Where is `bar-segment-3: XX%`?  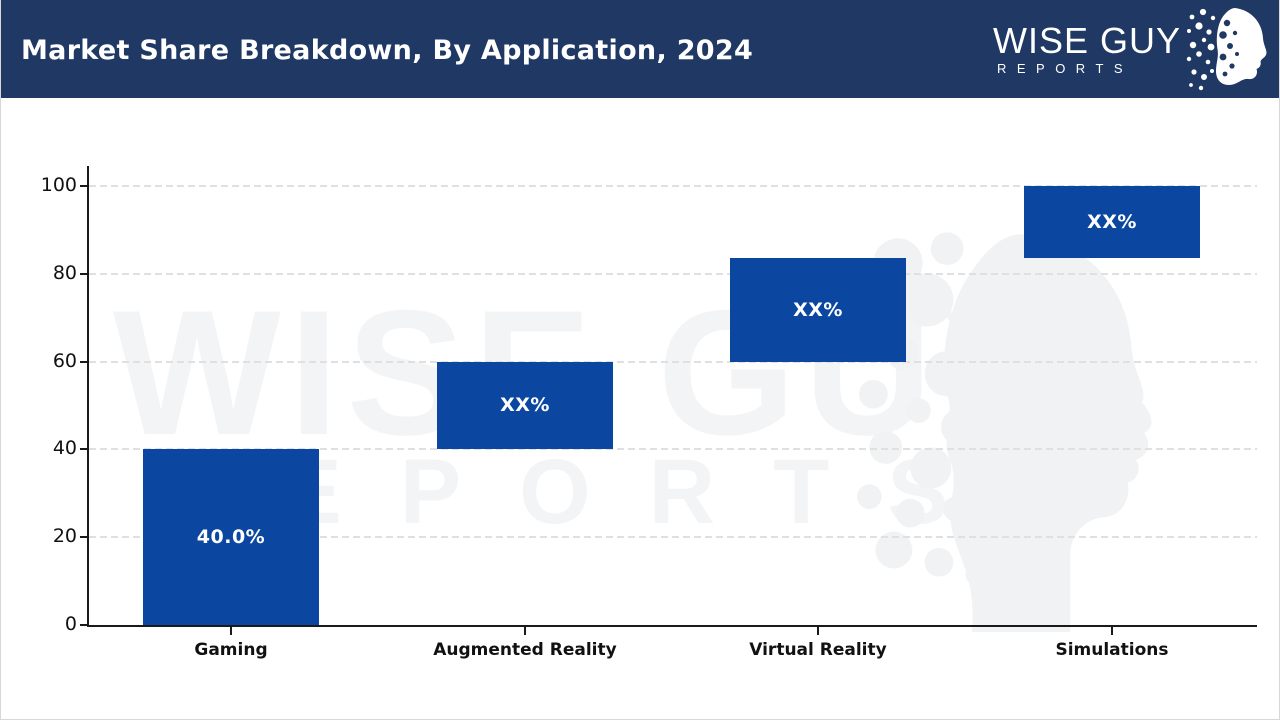
bar-segment-3: XX% is located at coordinates (1112, 222).